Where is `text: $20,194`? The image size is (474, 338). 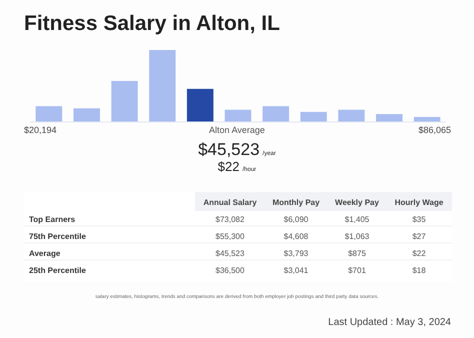 text: $20,194 is located at coordinates (40, 130).